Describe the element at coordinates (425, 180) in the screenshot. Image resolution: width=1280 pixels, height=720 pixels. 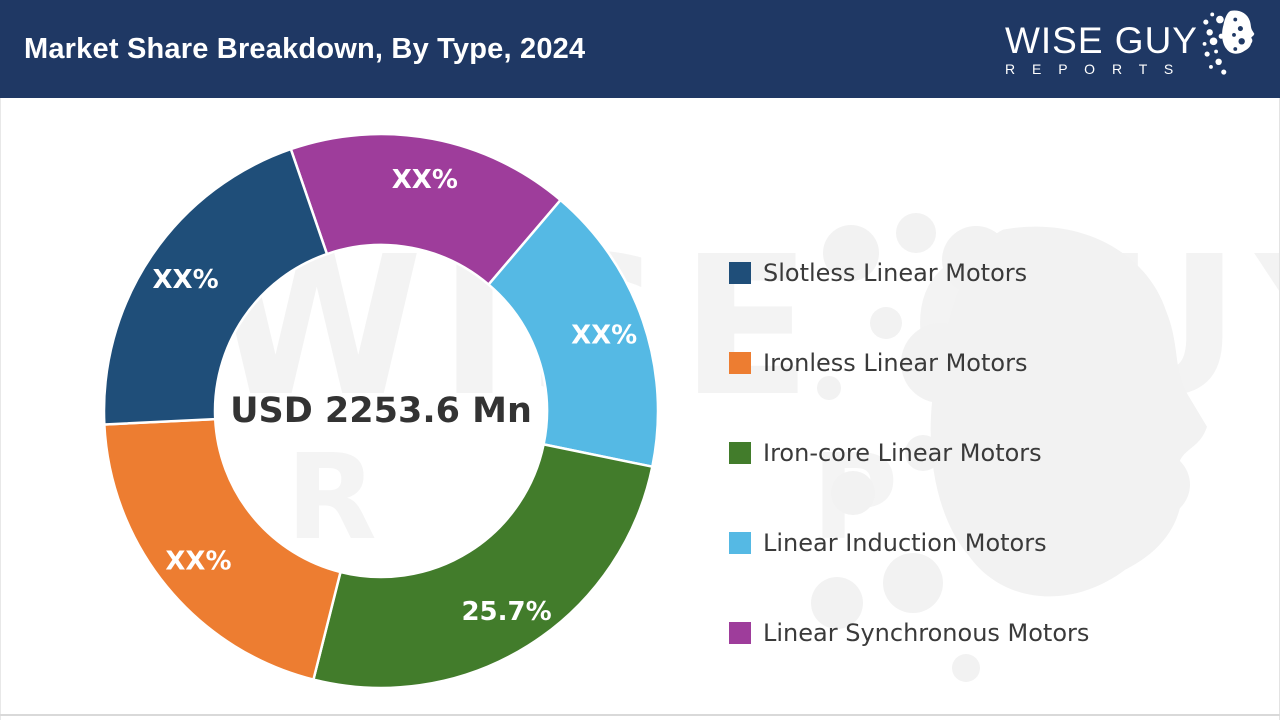
I see `slice-label-0: XX%` at that location.